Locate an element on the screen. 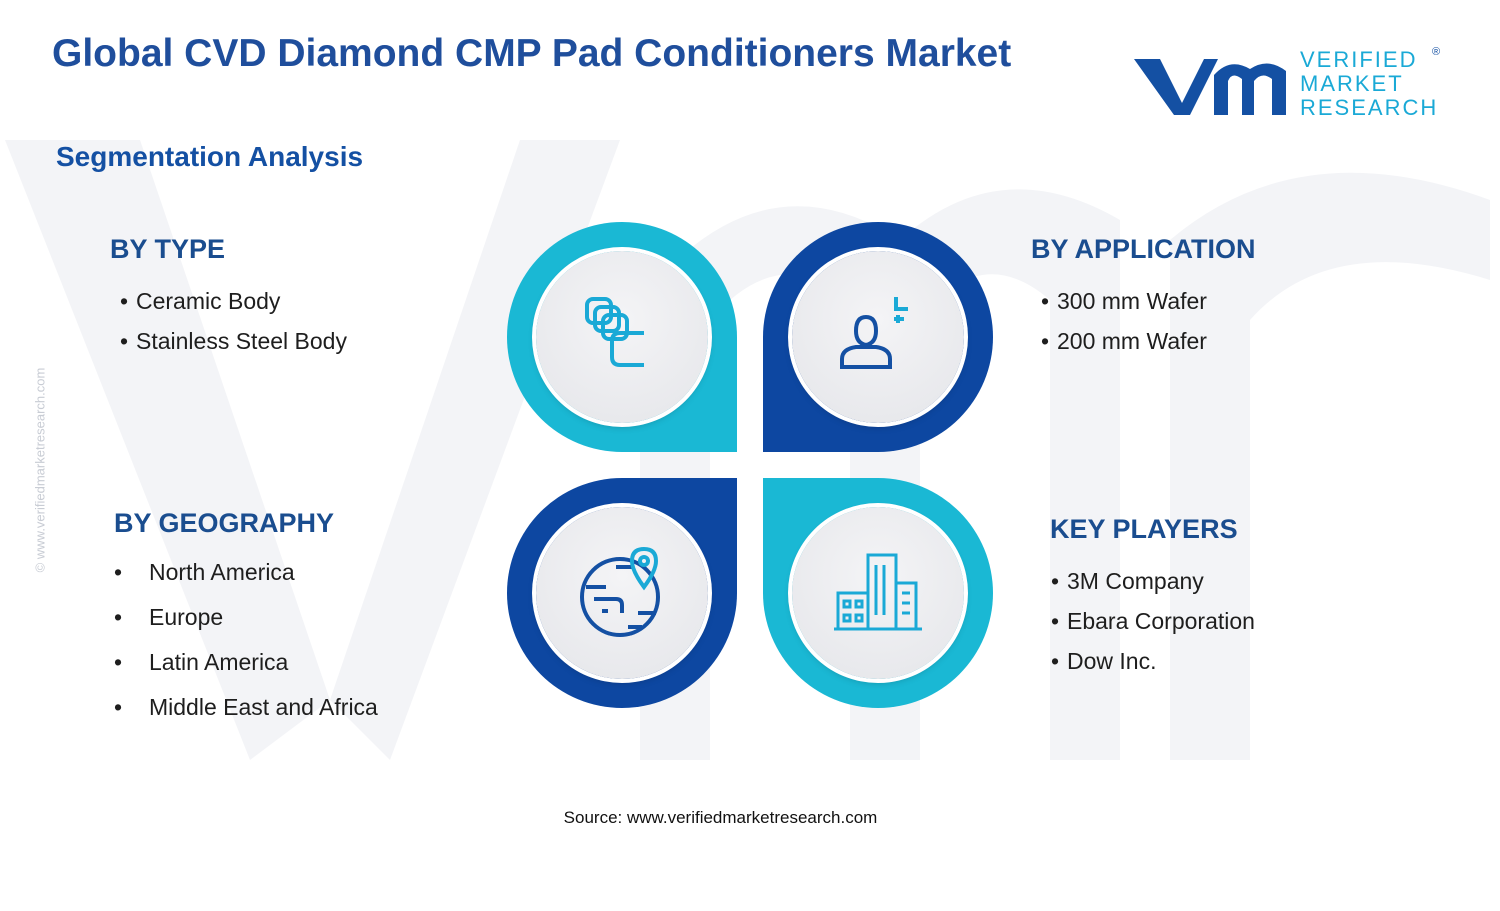  players-icon is located at coordinates (878, 592).